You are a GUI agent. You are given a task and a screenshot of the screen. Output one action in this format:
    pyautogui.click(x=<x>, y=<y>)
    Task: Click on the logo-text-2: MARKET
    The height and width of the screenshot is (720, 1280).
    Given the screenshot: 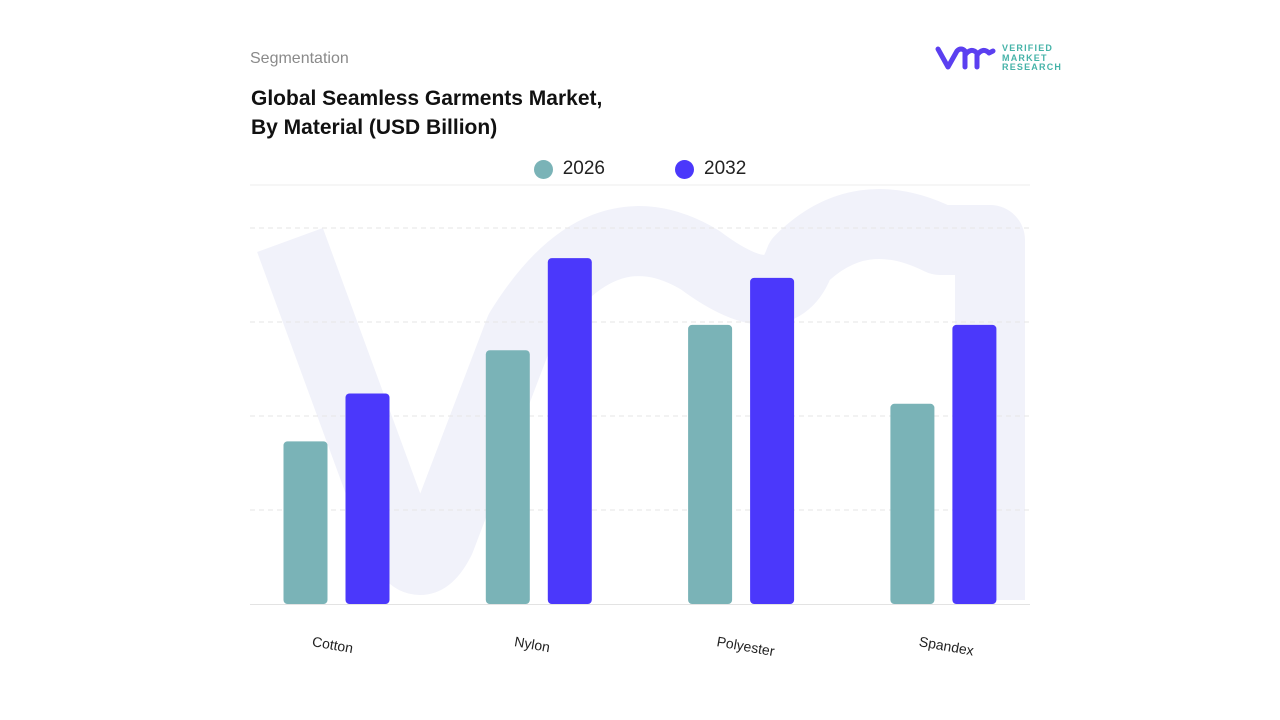 What is the action you would take?
    pyautogui.click(x=1025, y=57)
    